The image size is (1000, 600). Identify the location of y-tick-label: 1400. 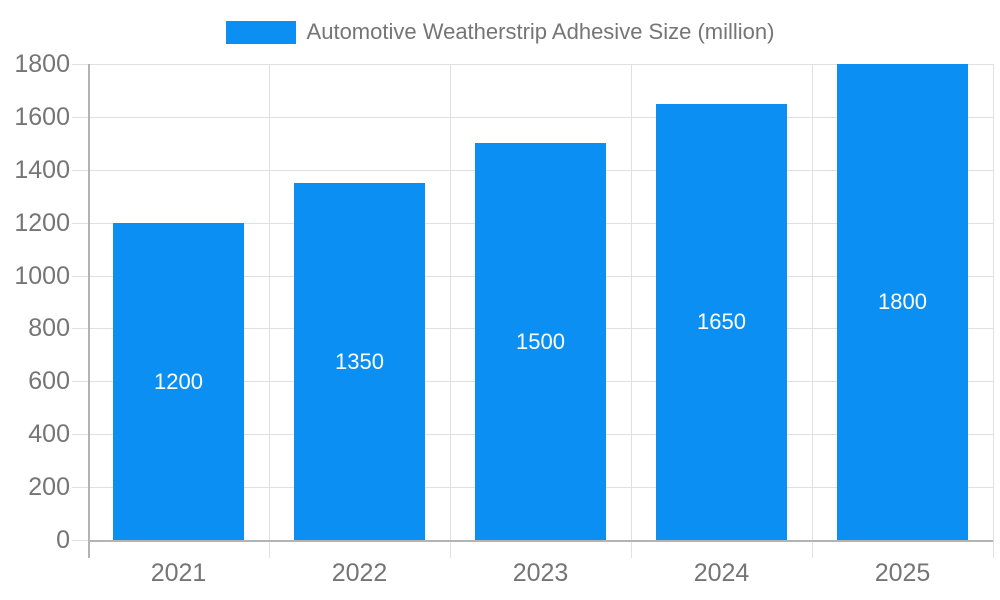
(42, 170).